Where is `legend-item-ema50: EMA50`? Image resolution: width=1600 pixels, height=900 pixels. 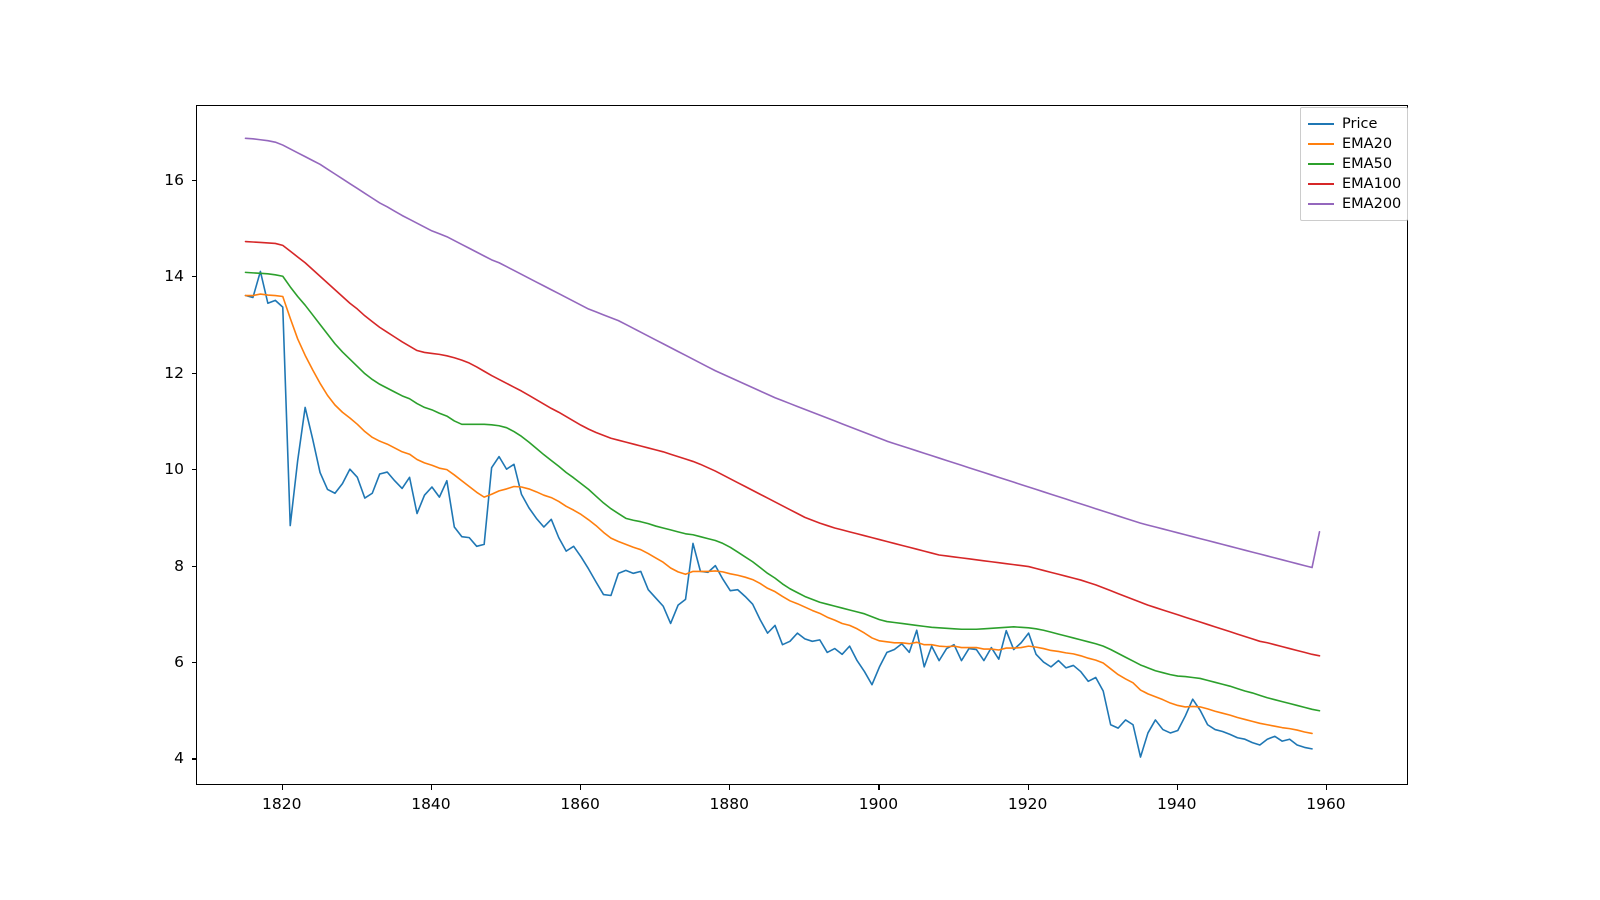 legend-item-ema50: EMA50 is located at coordinates (1353, 164).